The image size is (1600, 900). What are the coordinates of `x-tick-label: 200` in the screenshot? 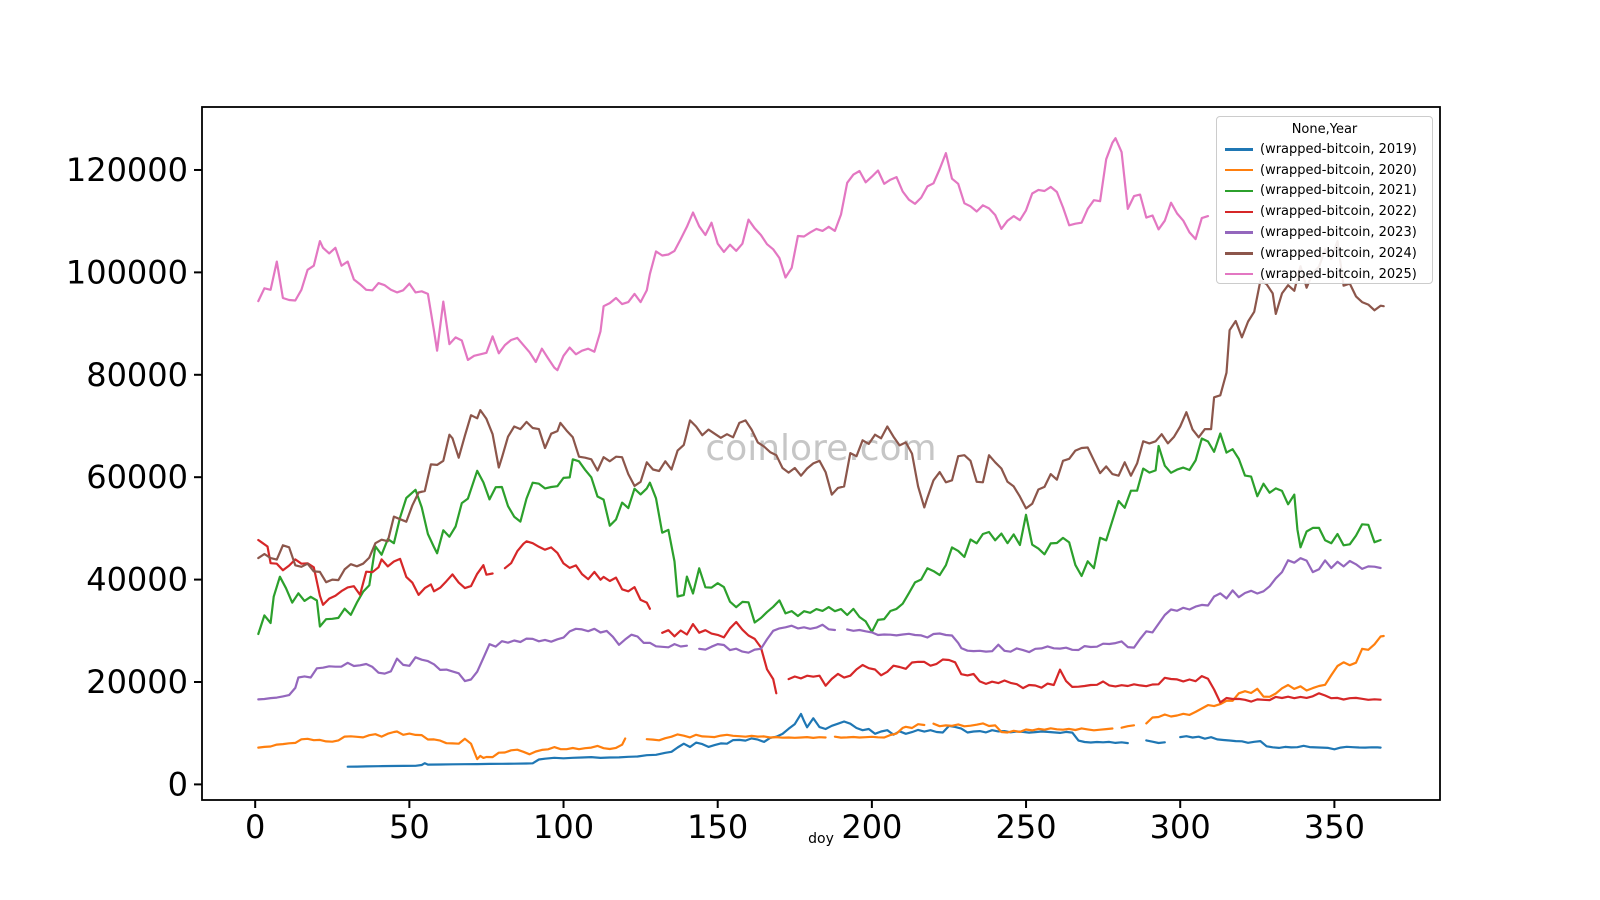 It's located at (871, 827).